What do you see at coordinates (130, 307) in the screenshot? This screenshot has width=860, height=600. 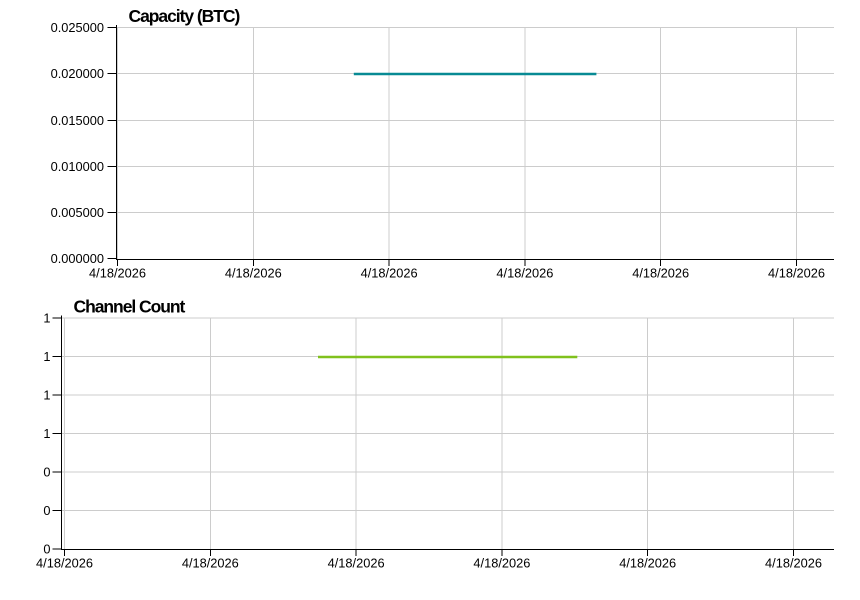 I see `svg-text: Channel Count` at bounding box center [130, 307].